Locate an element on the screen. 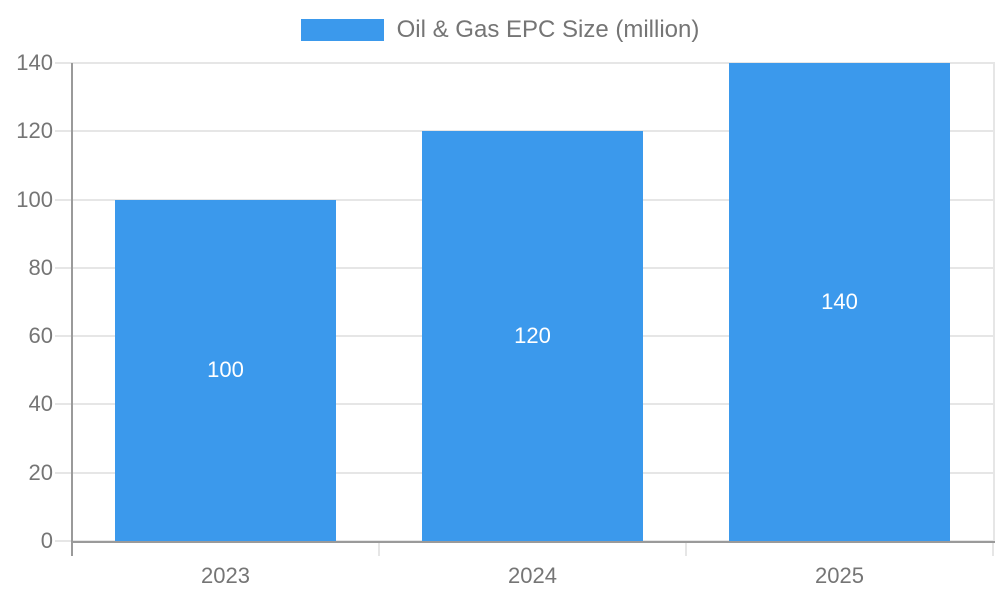  x-axis-label-2023: 2023 is located at coordinates (225, 575).